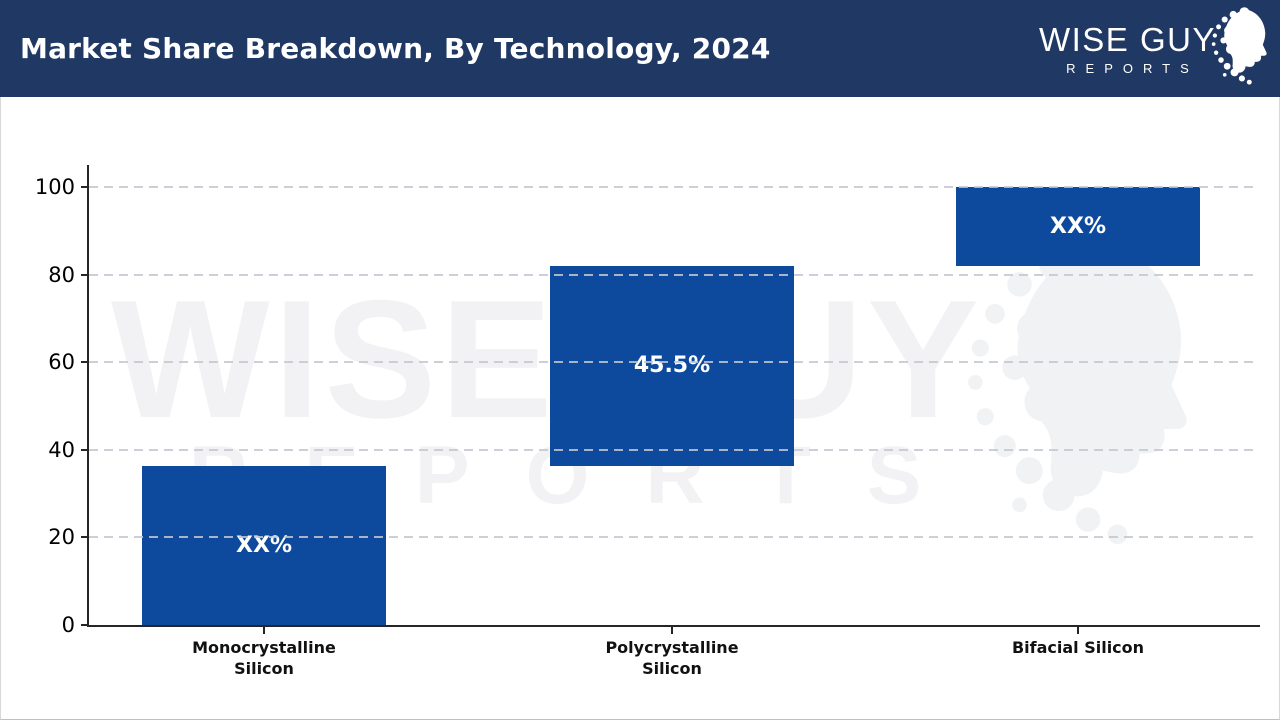 The width and height of the screenshot is (1280, 720). What do you see at coordinates (674, 274) in the screenshot?
I see `gridline-y80` at bounding box center [674, 274].